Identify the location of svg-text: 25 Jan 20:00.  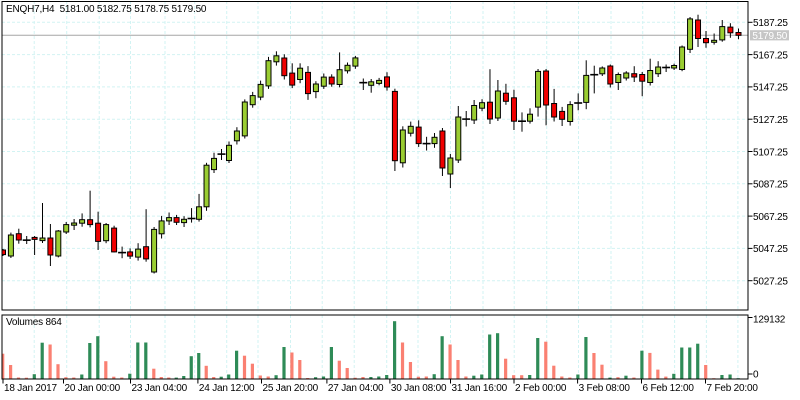
(291, 388).